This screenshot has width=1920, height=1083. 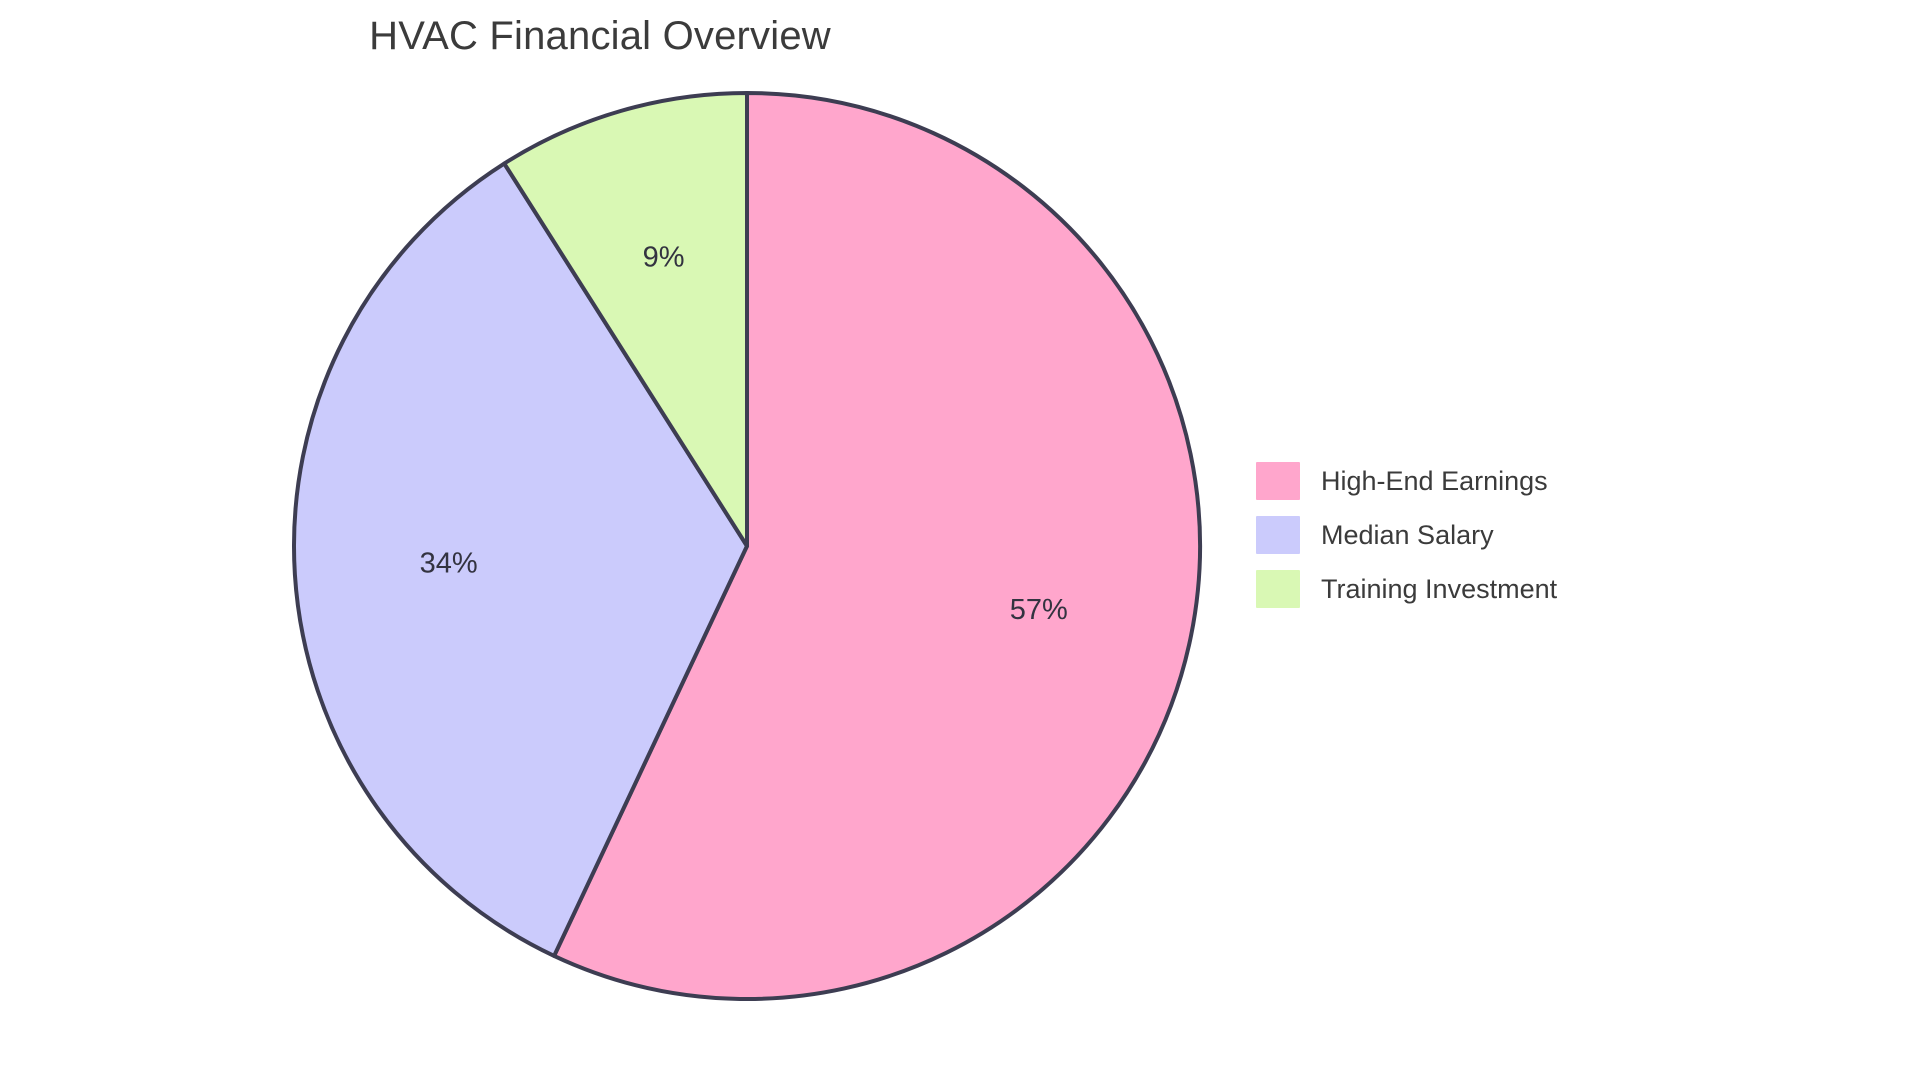 I want to click on pie-slice-labels-group: 57% 34% 9%, so click(x=744, y=434).